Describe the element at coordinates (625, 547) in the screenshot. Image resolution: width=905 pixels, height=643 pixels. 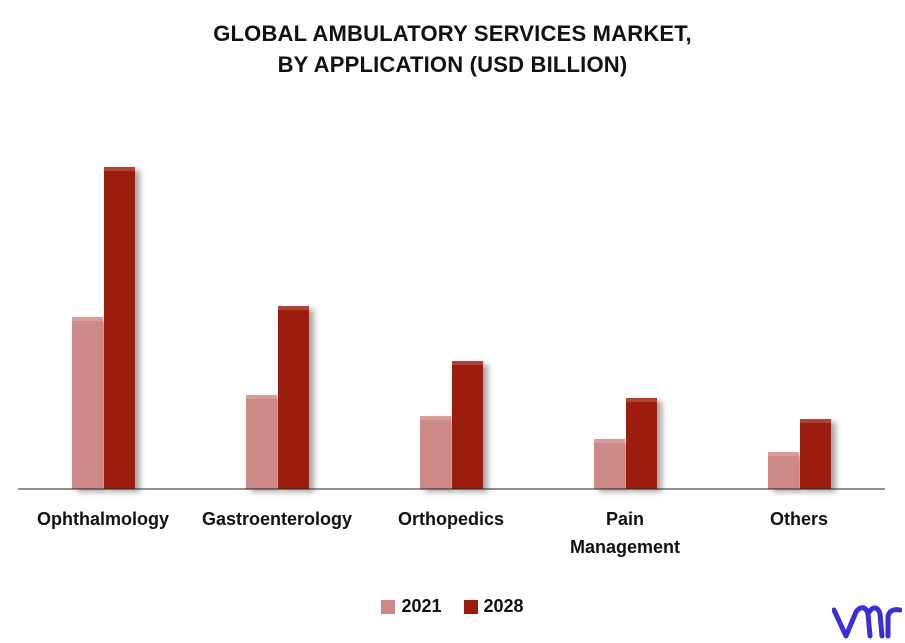
I see `category-label: Management` at that location.